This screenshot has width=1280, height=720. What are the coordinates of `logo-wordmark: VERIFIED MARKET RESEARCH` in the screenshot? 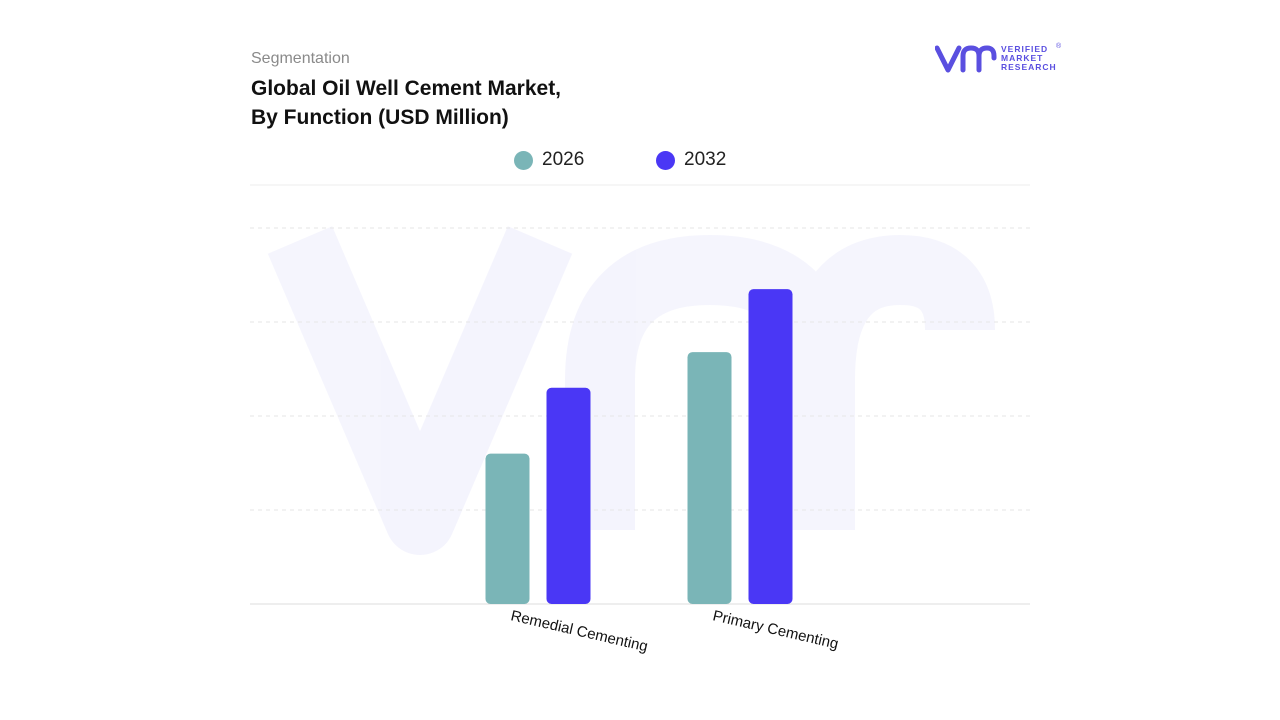 It's located at (1029, 58).